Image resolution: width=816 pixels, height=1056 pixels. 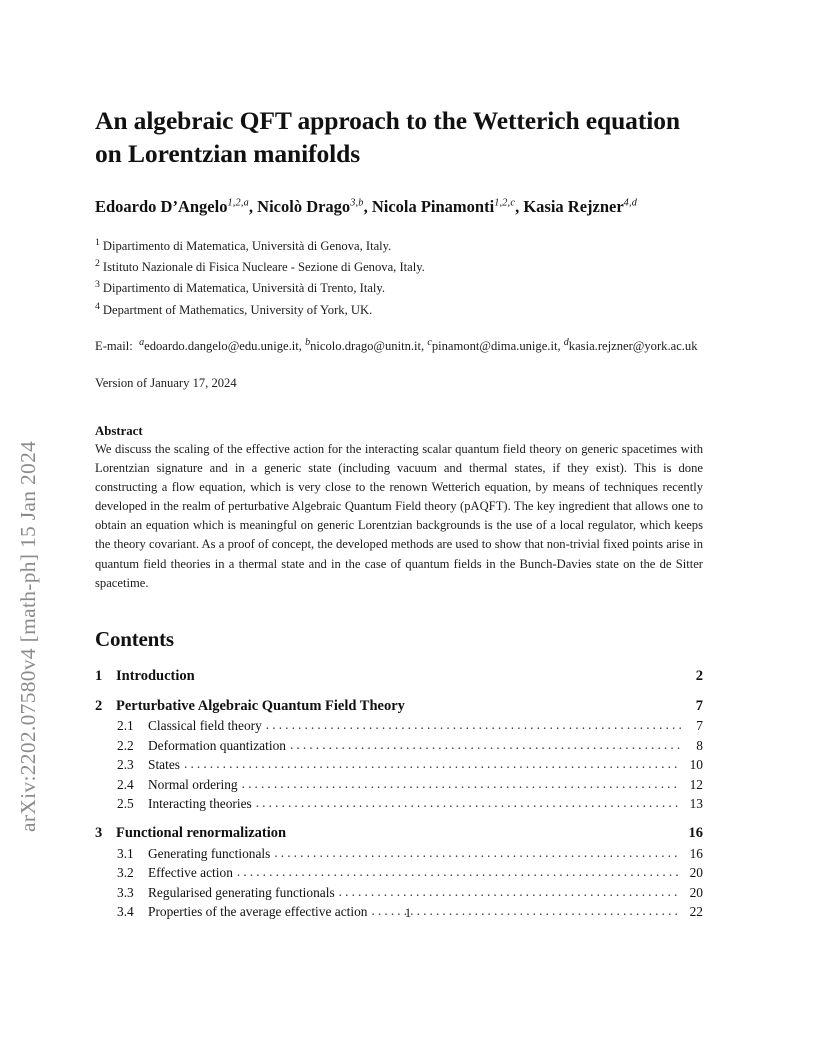 I want to click on author-label: Nicola Pinamonti, so click(x=433, y=207).